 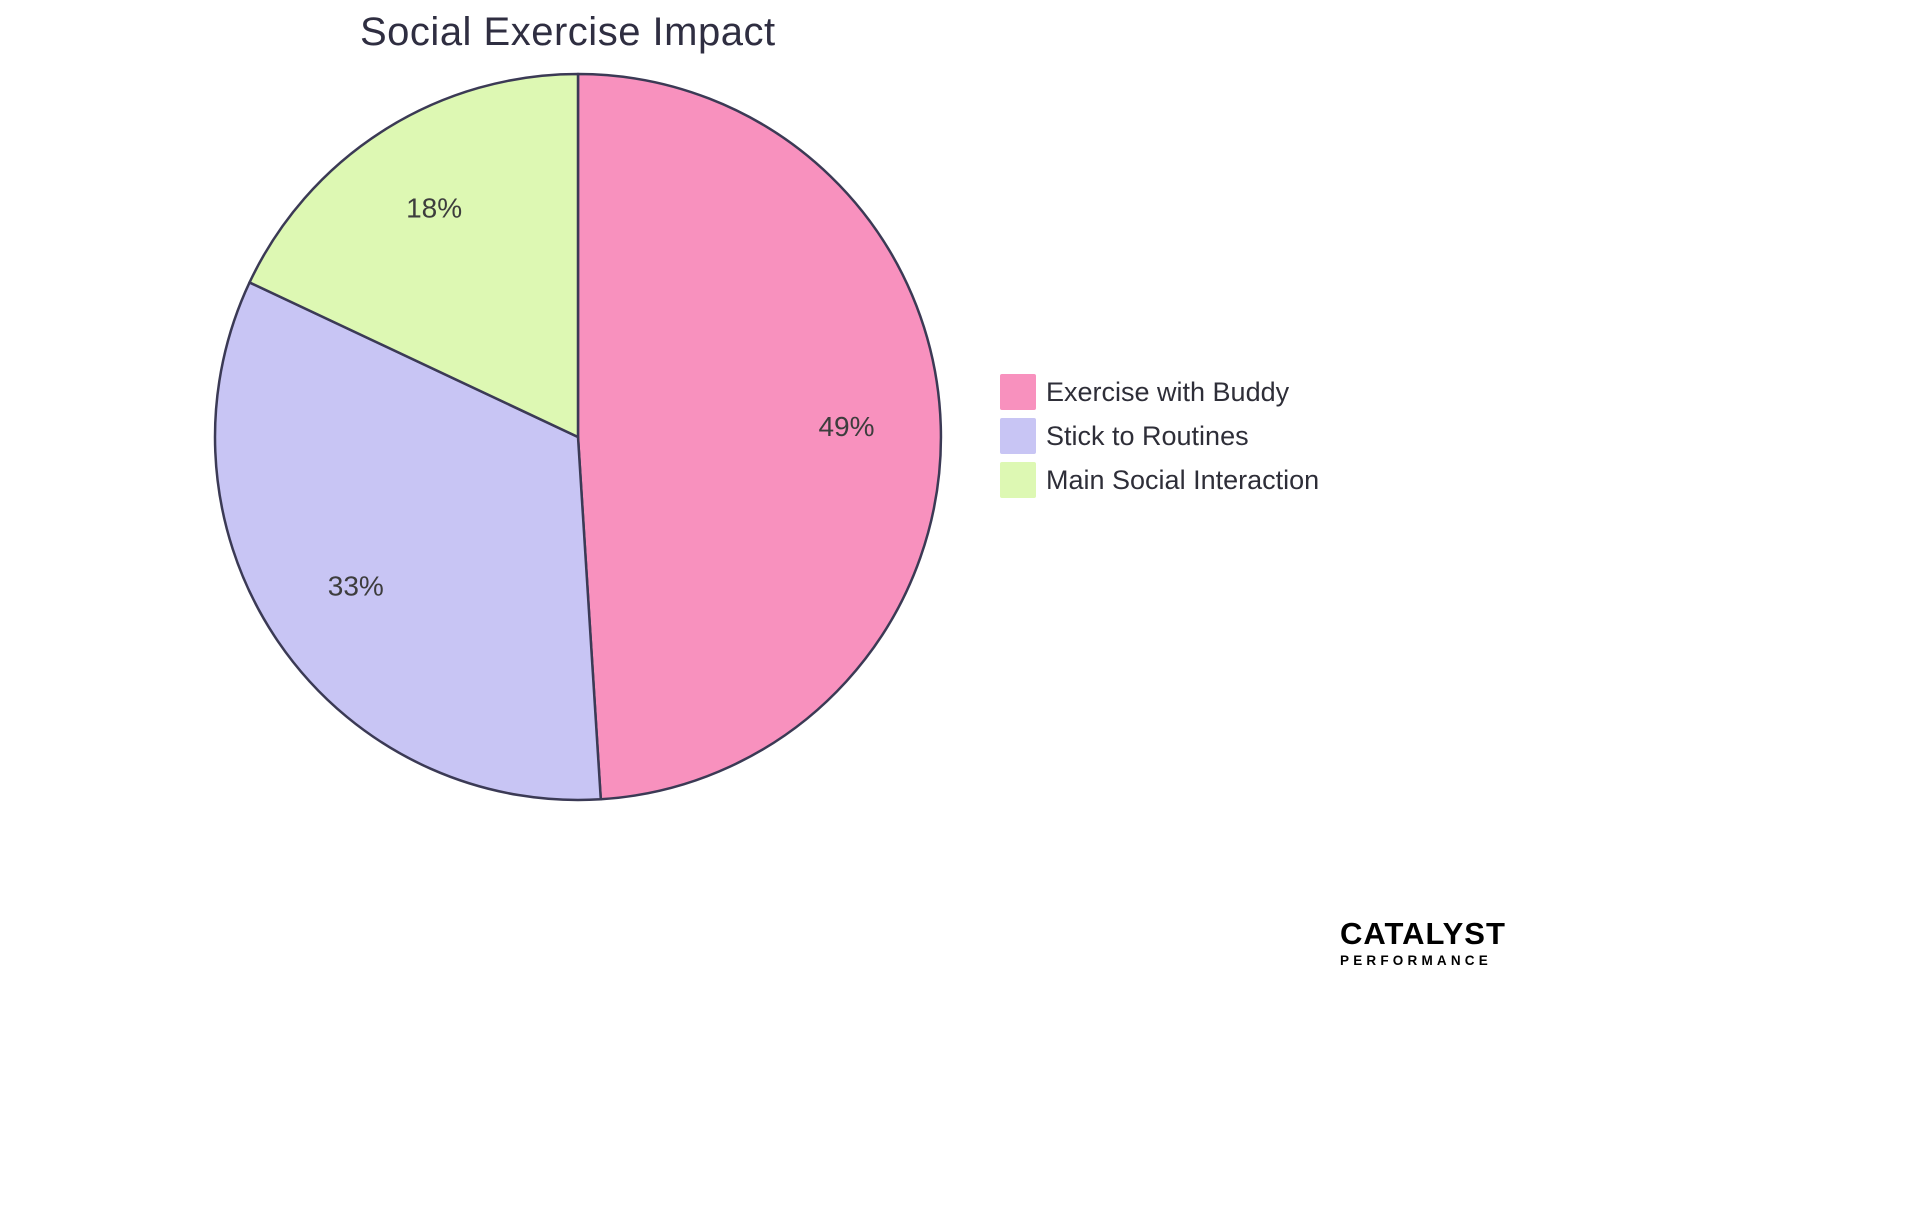 What do you see at coordinates (434, 208) in the screenshot?
I see `pie-slice-label-2: 18%` at bounding box center [434, 208].